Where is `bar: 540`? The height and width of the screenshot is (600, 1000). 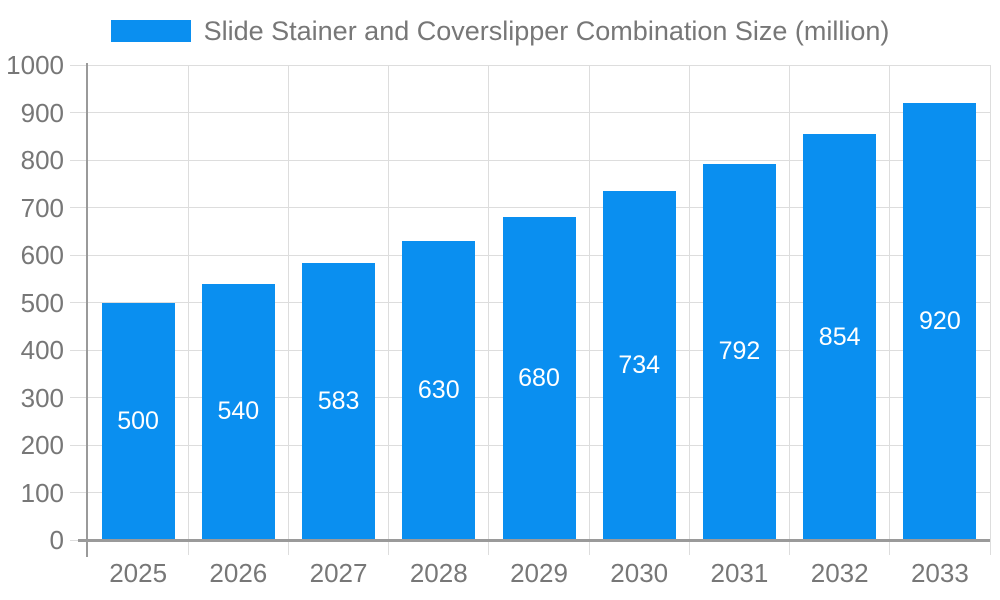
bar: 540 is located at coordinates (238, 411).